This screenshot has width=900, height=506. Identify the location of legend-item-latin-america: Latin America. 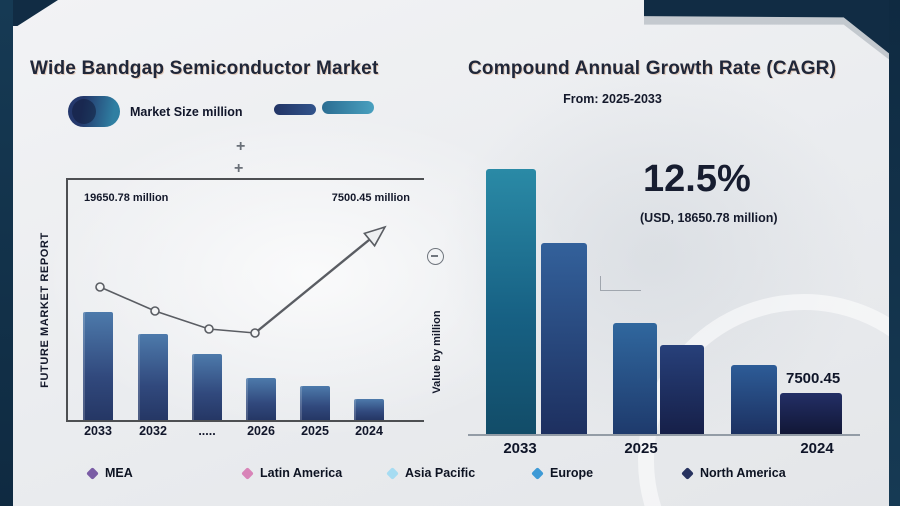
(292, 473).